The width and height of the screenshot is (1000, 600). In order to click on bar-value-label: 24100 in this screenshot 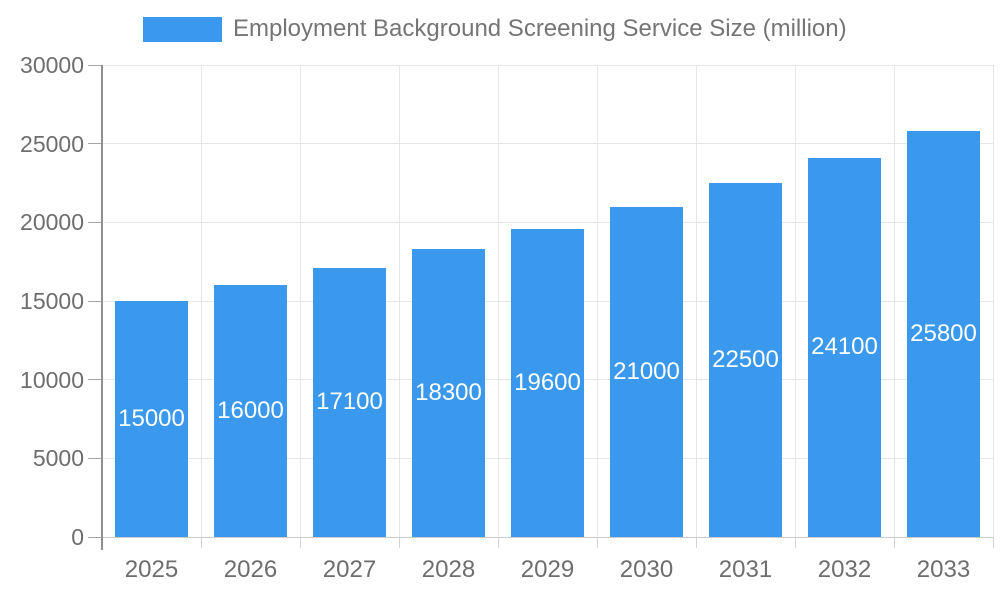, I will do `click(844, 347)`.